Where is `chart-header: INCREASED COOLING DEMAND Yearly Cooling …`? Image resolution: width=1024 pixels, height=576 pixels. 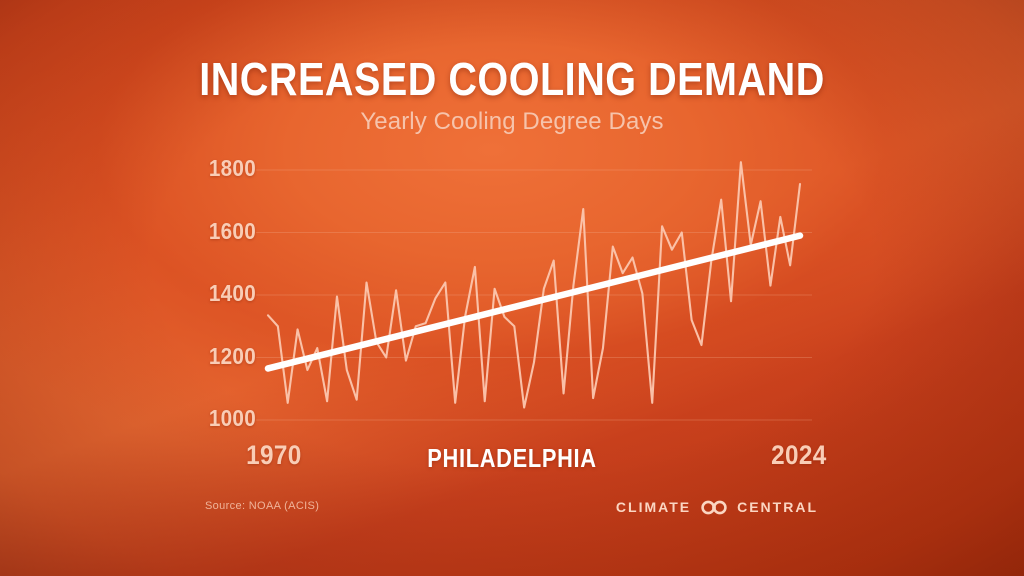
chart-header: INCREASED COOLING DEMAND Yearly Cooling … is located at coordinates (512, 95).